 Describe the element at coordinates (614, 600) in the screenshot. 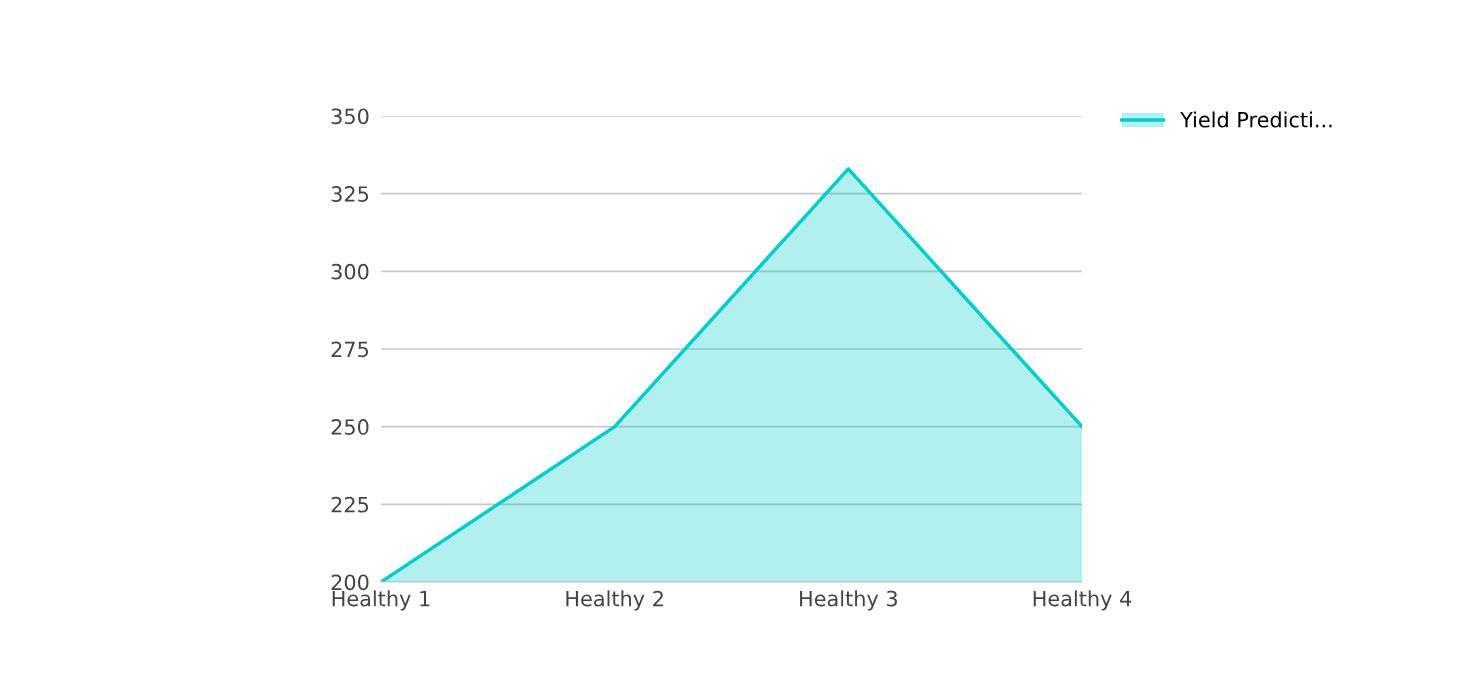

I see `x-tick-label: Healthy 2` at that location.